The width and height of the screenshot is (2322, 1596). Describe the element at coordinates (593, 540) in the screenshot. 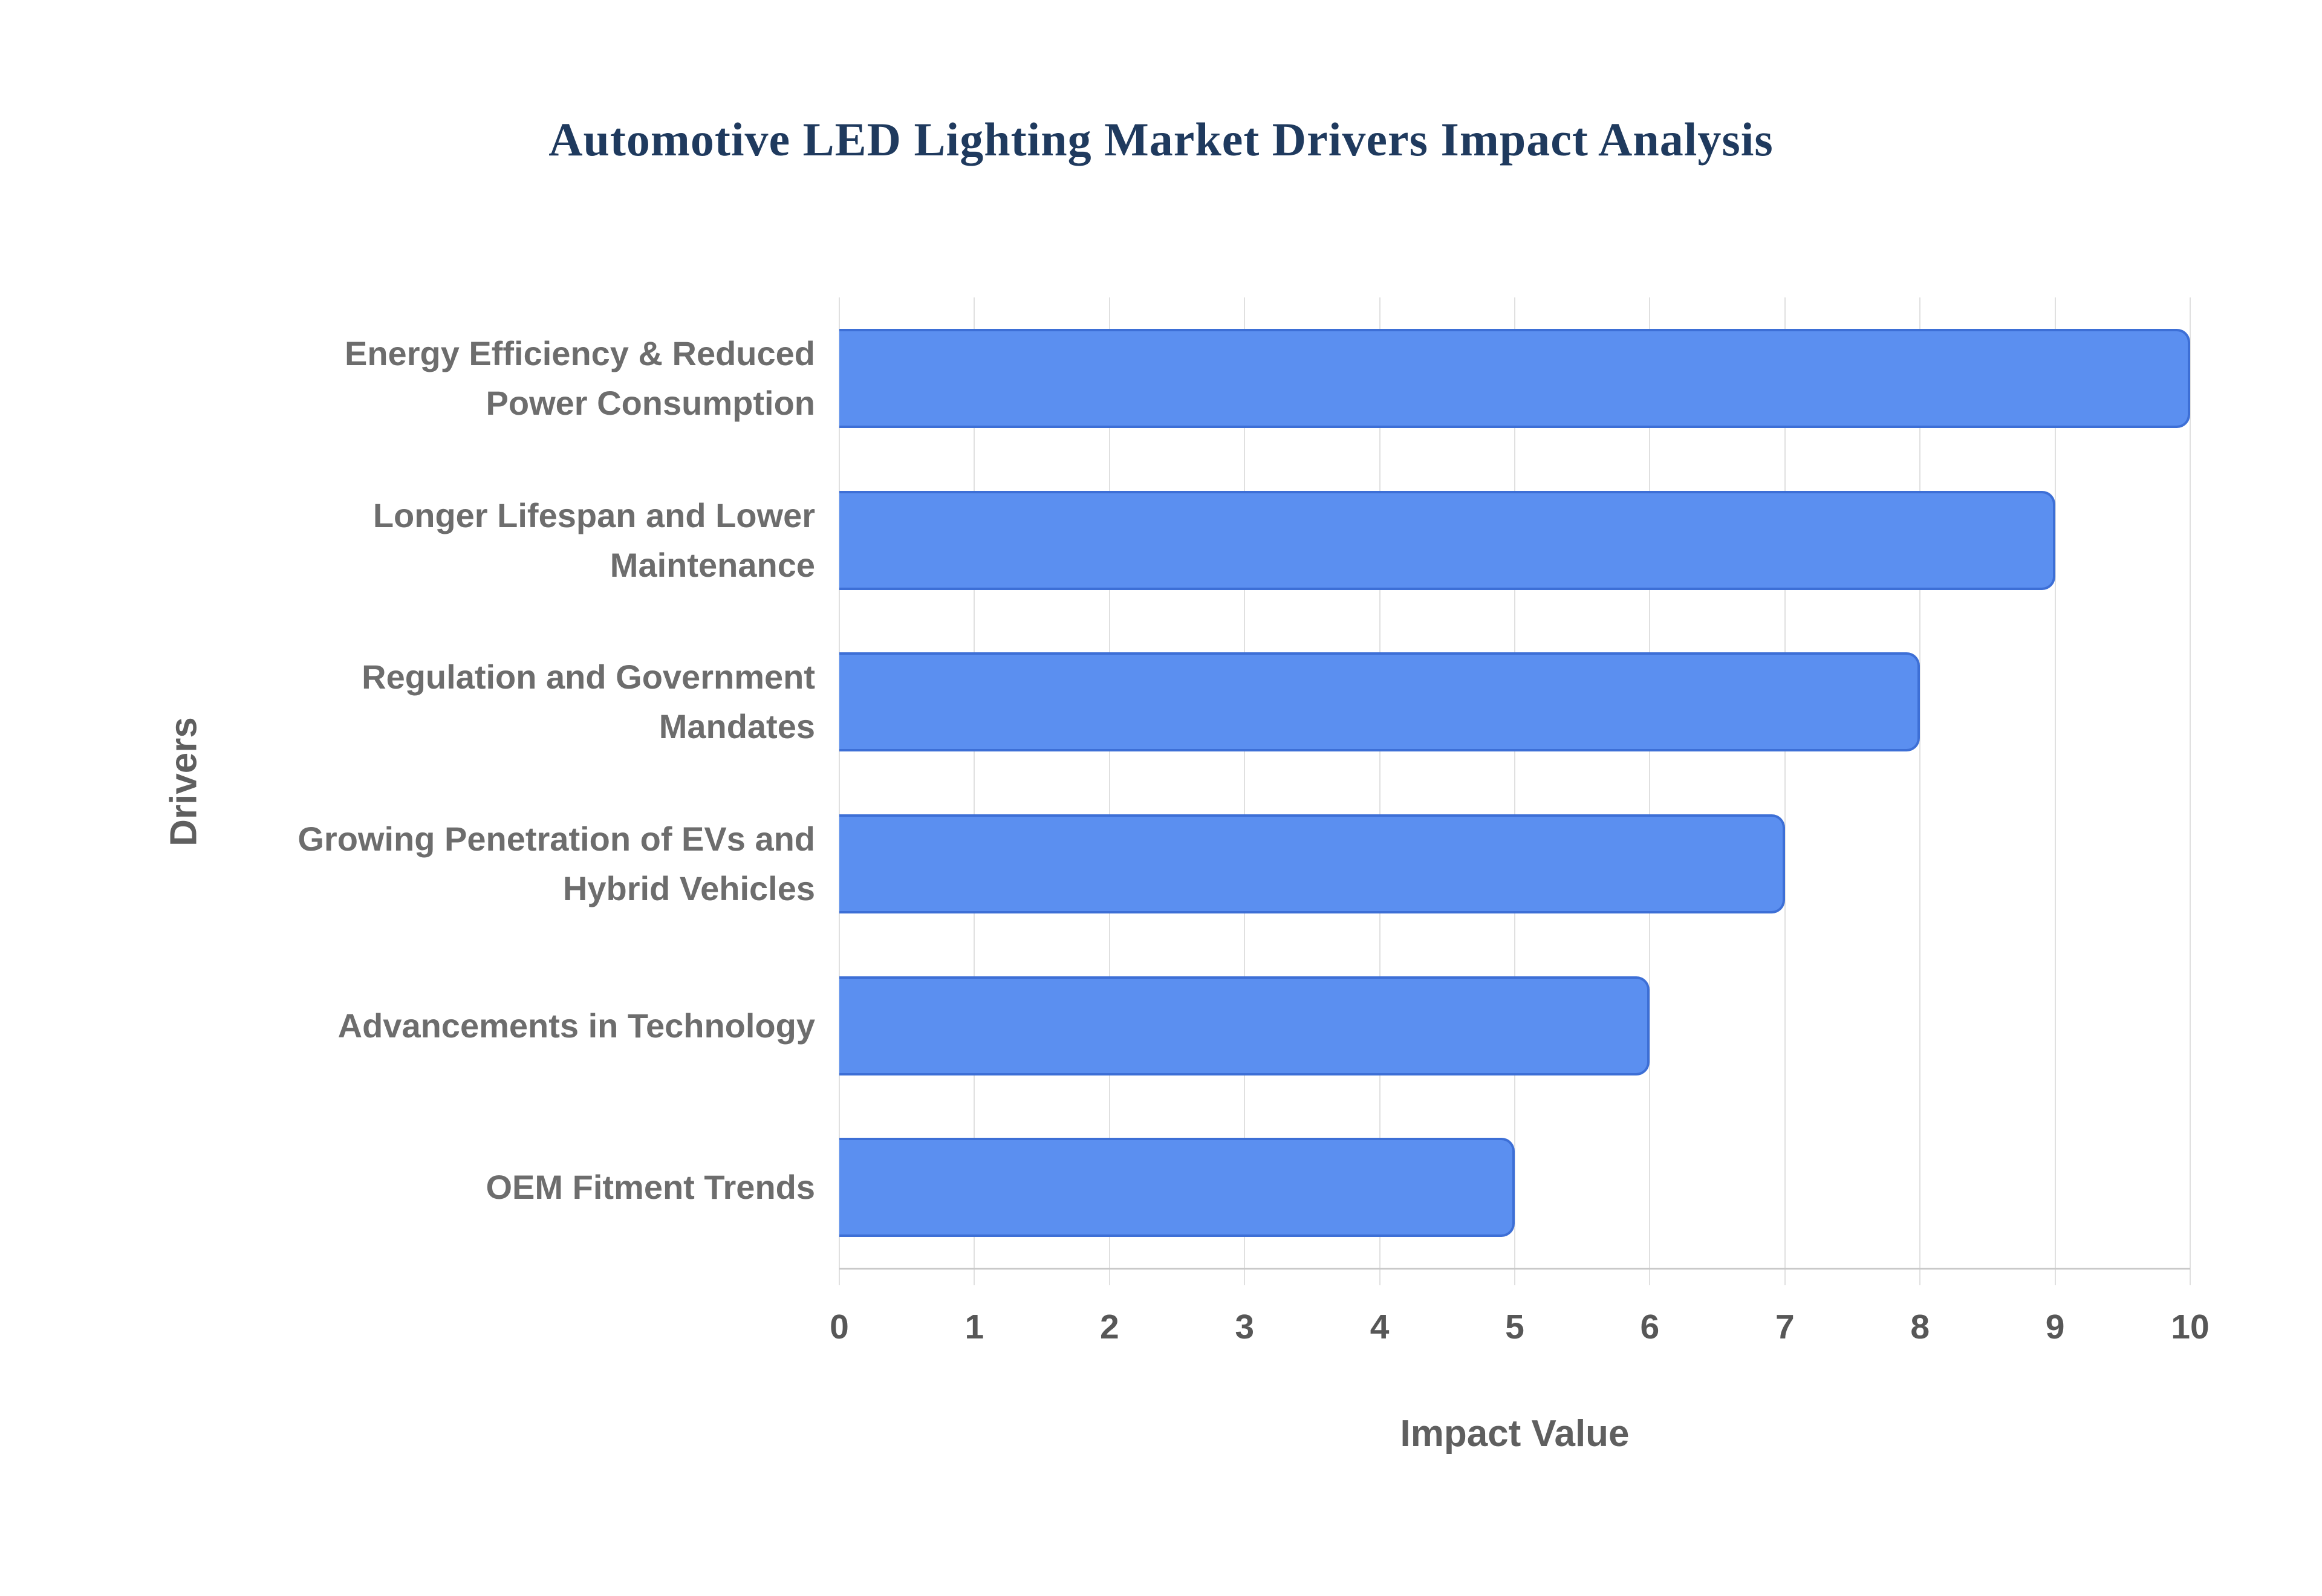

I see `category-label: Longer Lifespan and Lower Maintenance` at that location.